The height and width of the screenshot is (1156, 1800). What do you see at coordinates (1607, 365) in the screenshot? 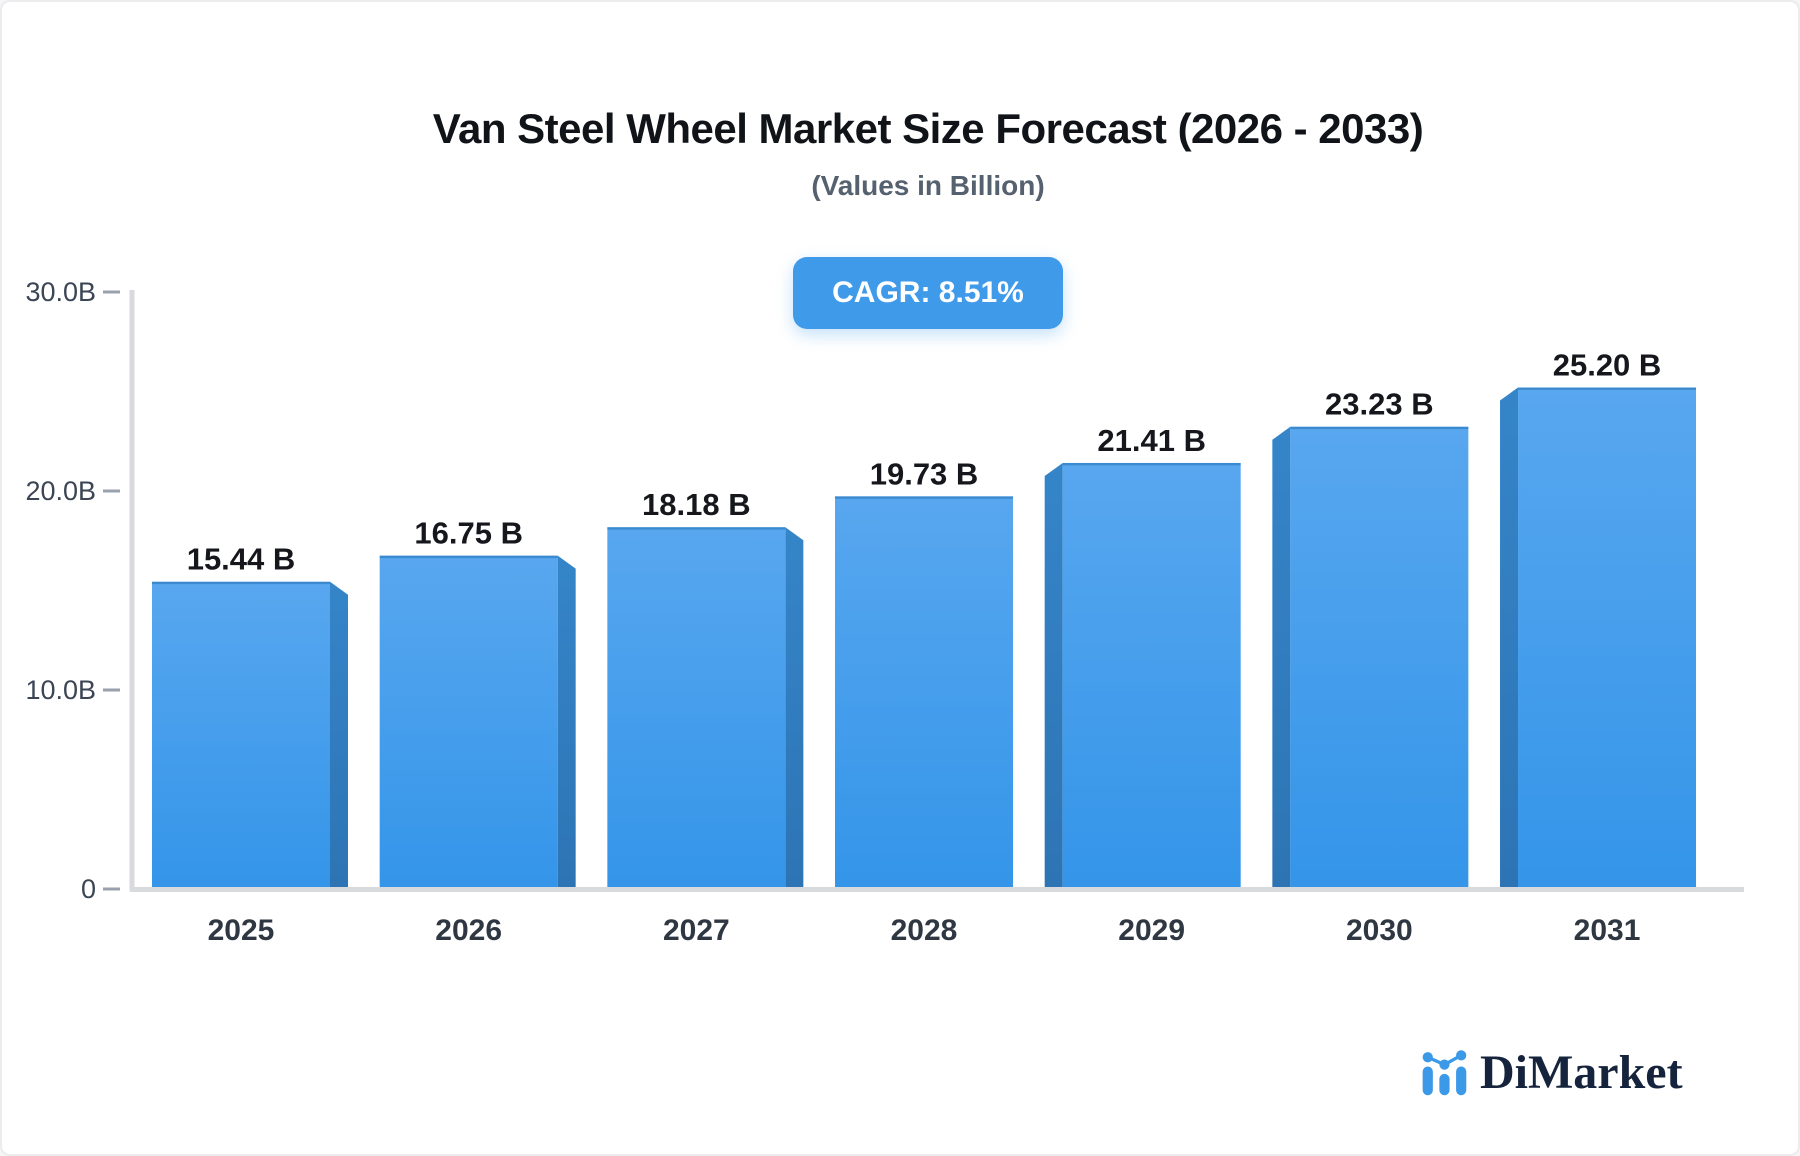
I see `bar-value-label: 25.20 B` at bounding box center [1607, 365].